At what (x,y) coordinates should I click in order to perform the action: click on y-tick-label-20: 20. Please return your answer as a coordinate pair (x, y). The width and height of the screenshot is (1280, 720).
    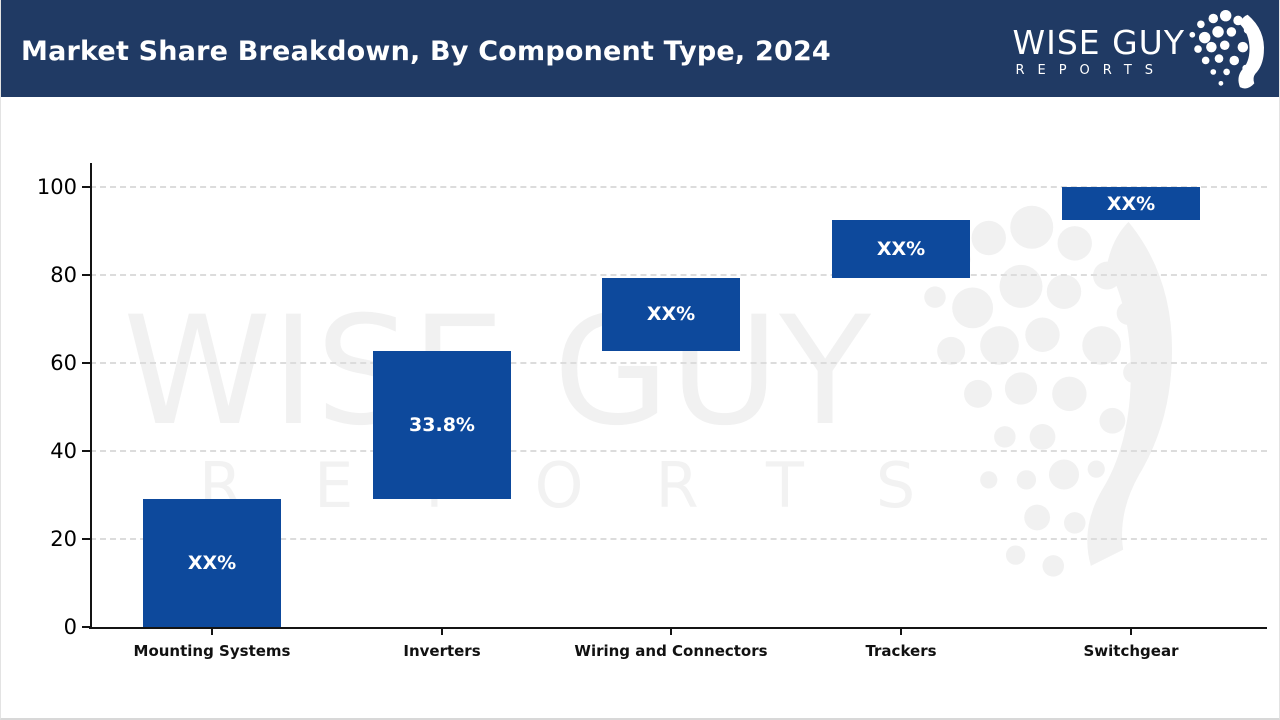
    Looking at the image, I should click on (63, 539).